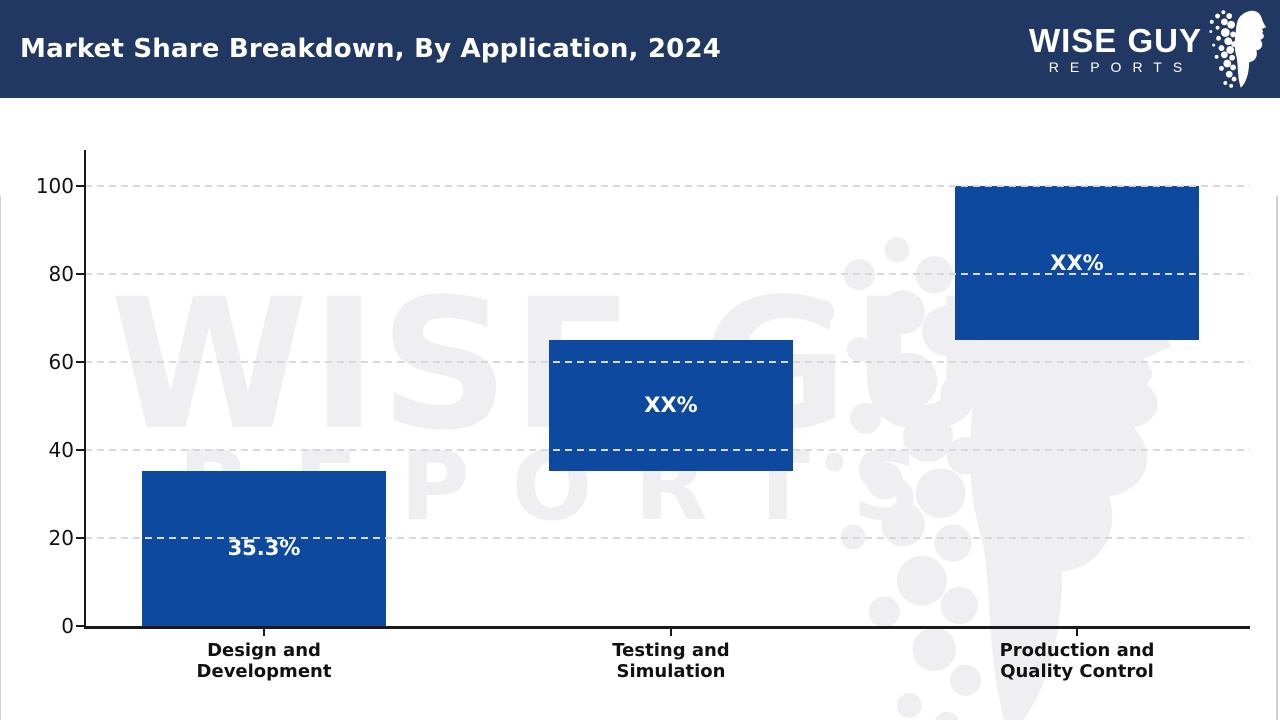  Describe the element at coordinates (61, 274) in the screenshot. I see `y-axis-tick-label: 80` at that location.